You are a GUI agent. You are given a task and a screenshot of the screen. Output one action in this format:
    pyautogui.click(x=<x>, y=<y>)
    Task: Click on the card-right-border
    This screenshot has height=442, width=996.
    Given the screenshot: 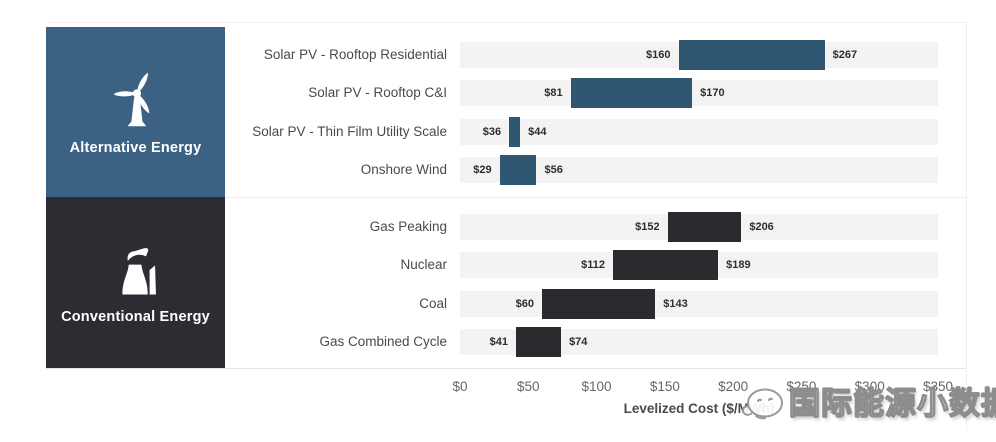 What is the action you would take?
    pyautogui.click(x=966, y=226)
    